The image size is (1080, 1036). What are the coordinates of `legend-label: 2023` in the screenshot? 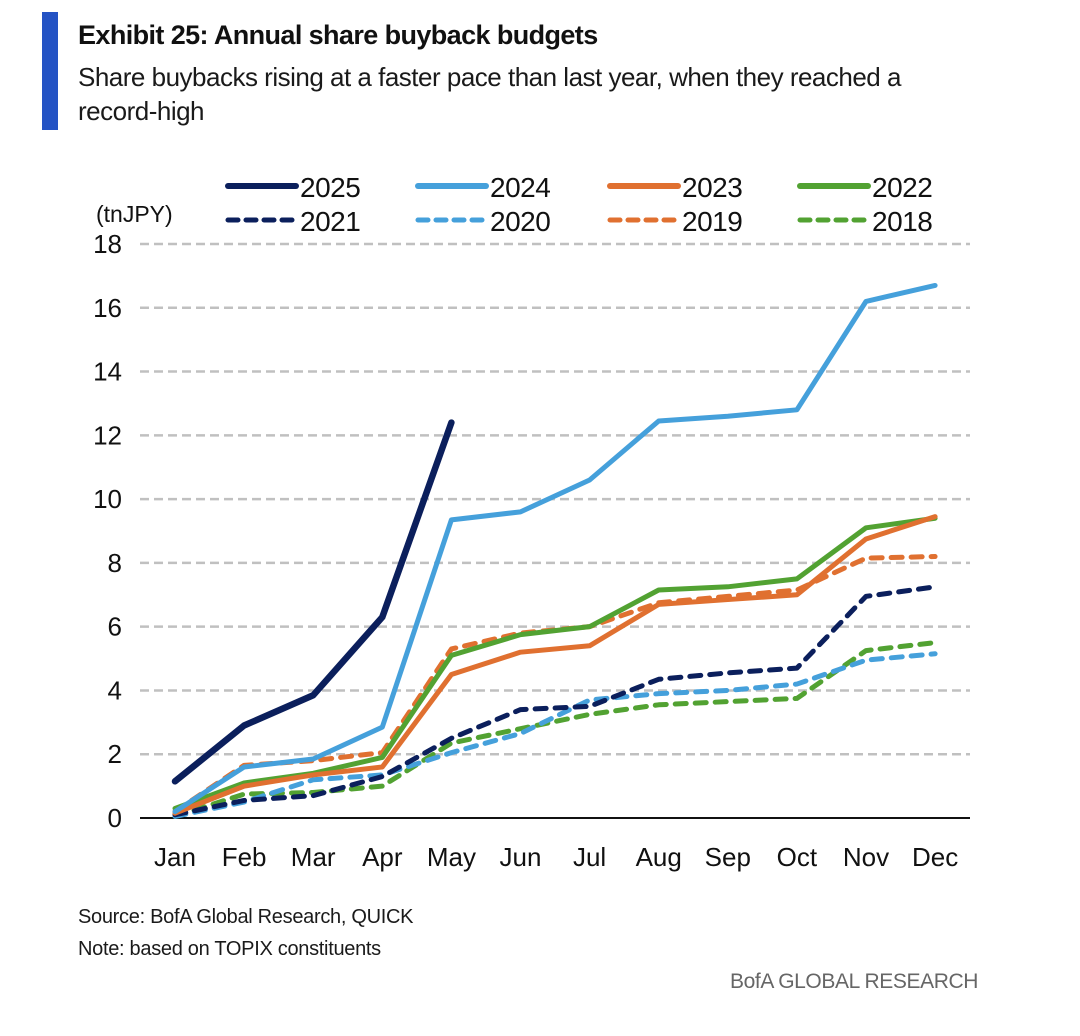 It's located at (712, 187).